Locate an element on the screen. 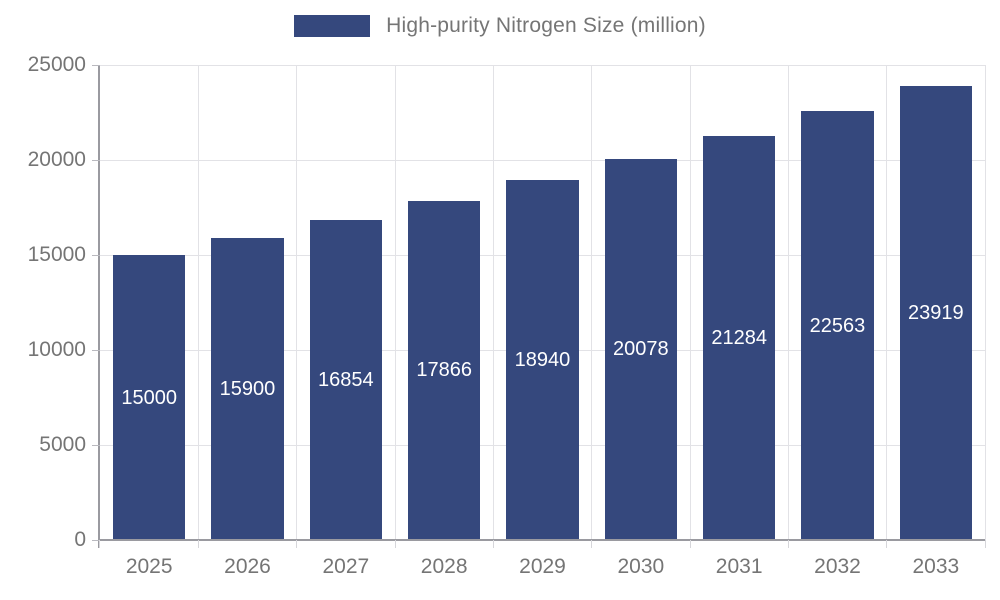 The height and width of the screenshot is (600, 1000). legend-swatch is located at coordinates (332, 26).